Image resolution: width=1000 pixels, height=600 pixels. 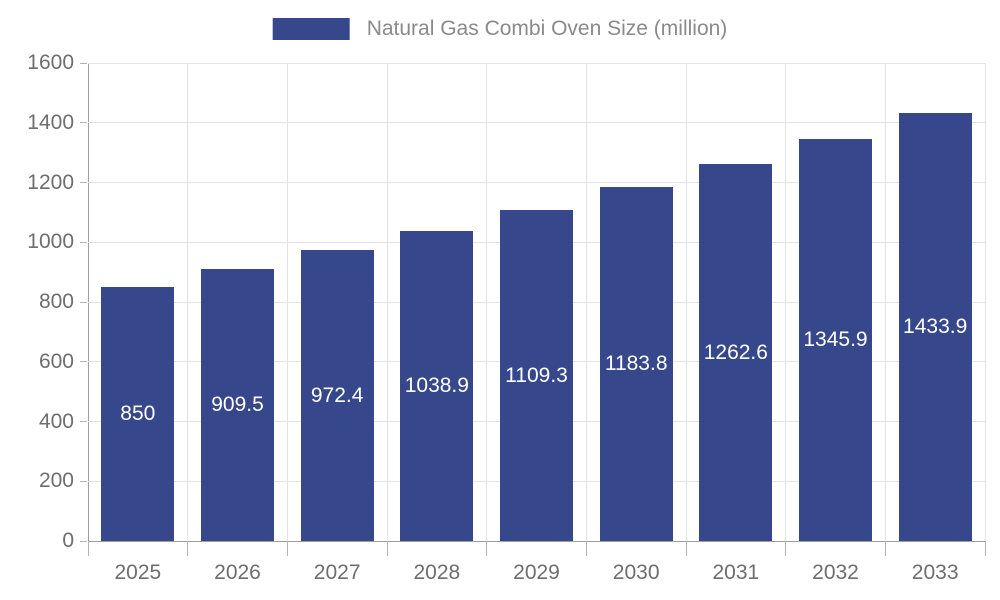 I want to click on bar-value-label: 972.4, so click(x=337, y=395).